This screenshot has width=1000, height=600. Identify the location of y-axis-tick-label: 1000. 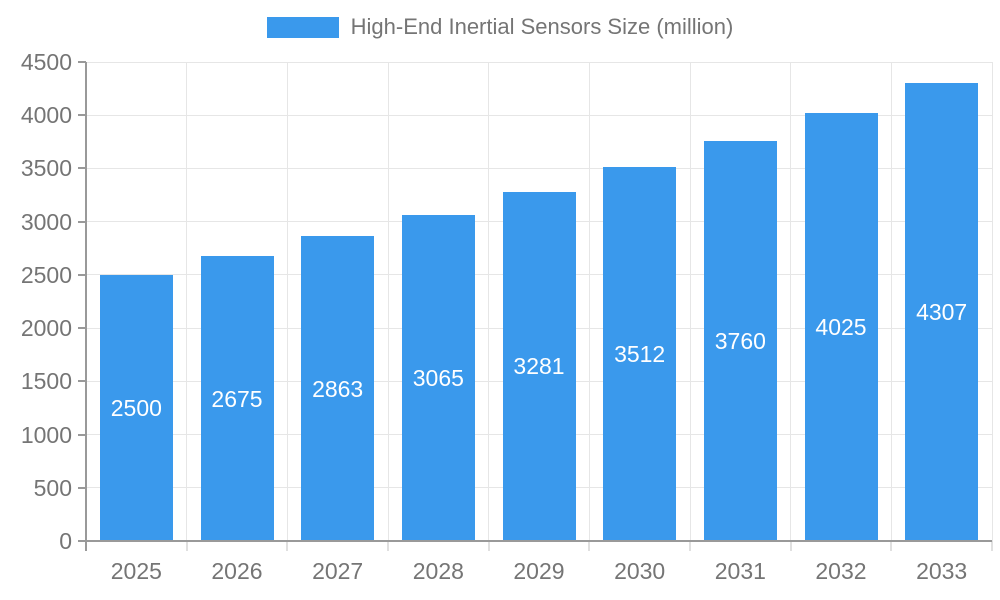
(46, 434).